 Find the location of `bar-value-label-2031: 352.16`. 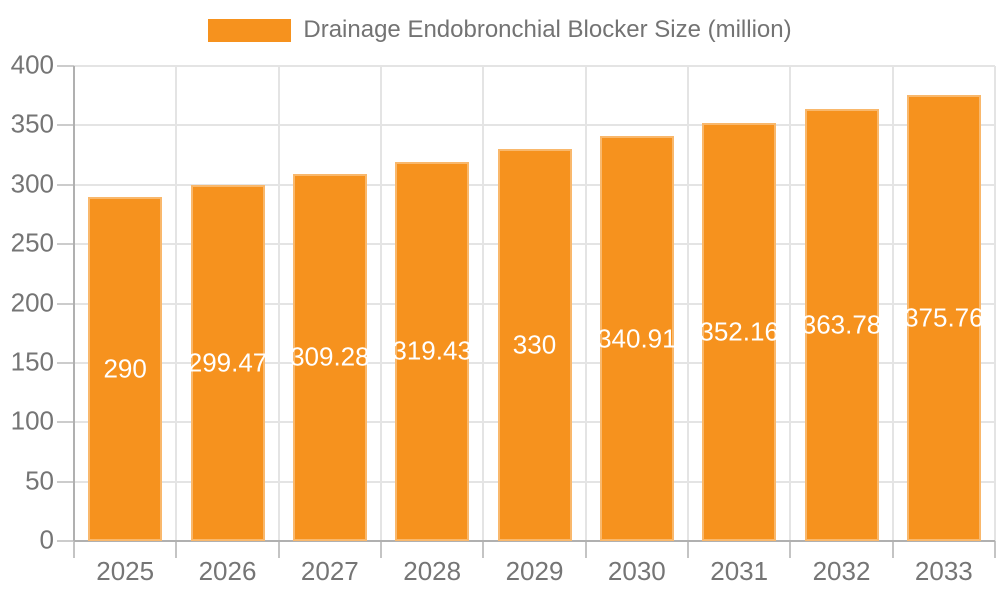

bar-value-label-2031: 352.16 is located at coordinates (739, 331).